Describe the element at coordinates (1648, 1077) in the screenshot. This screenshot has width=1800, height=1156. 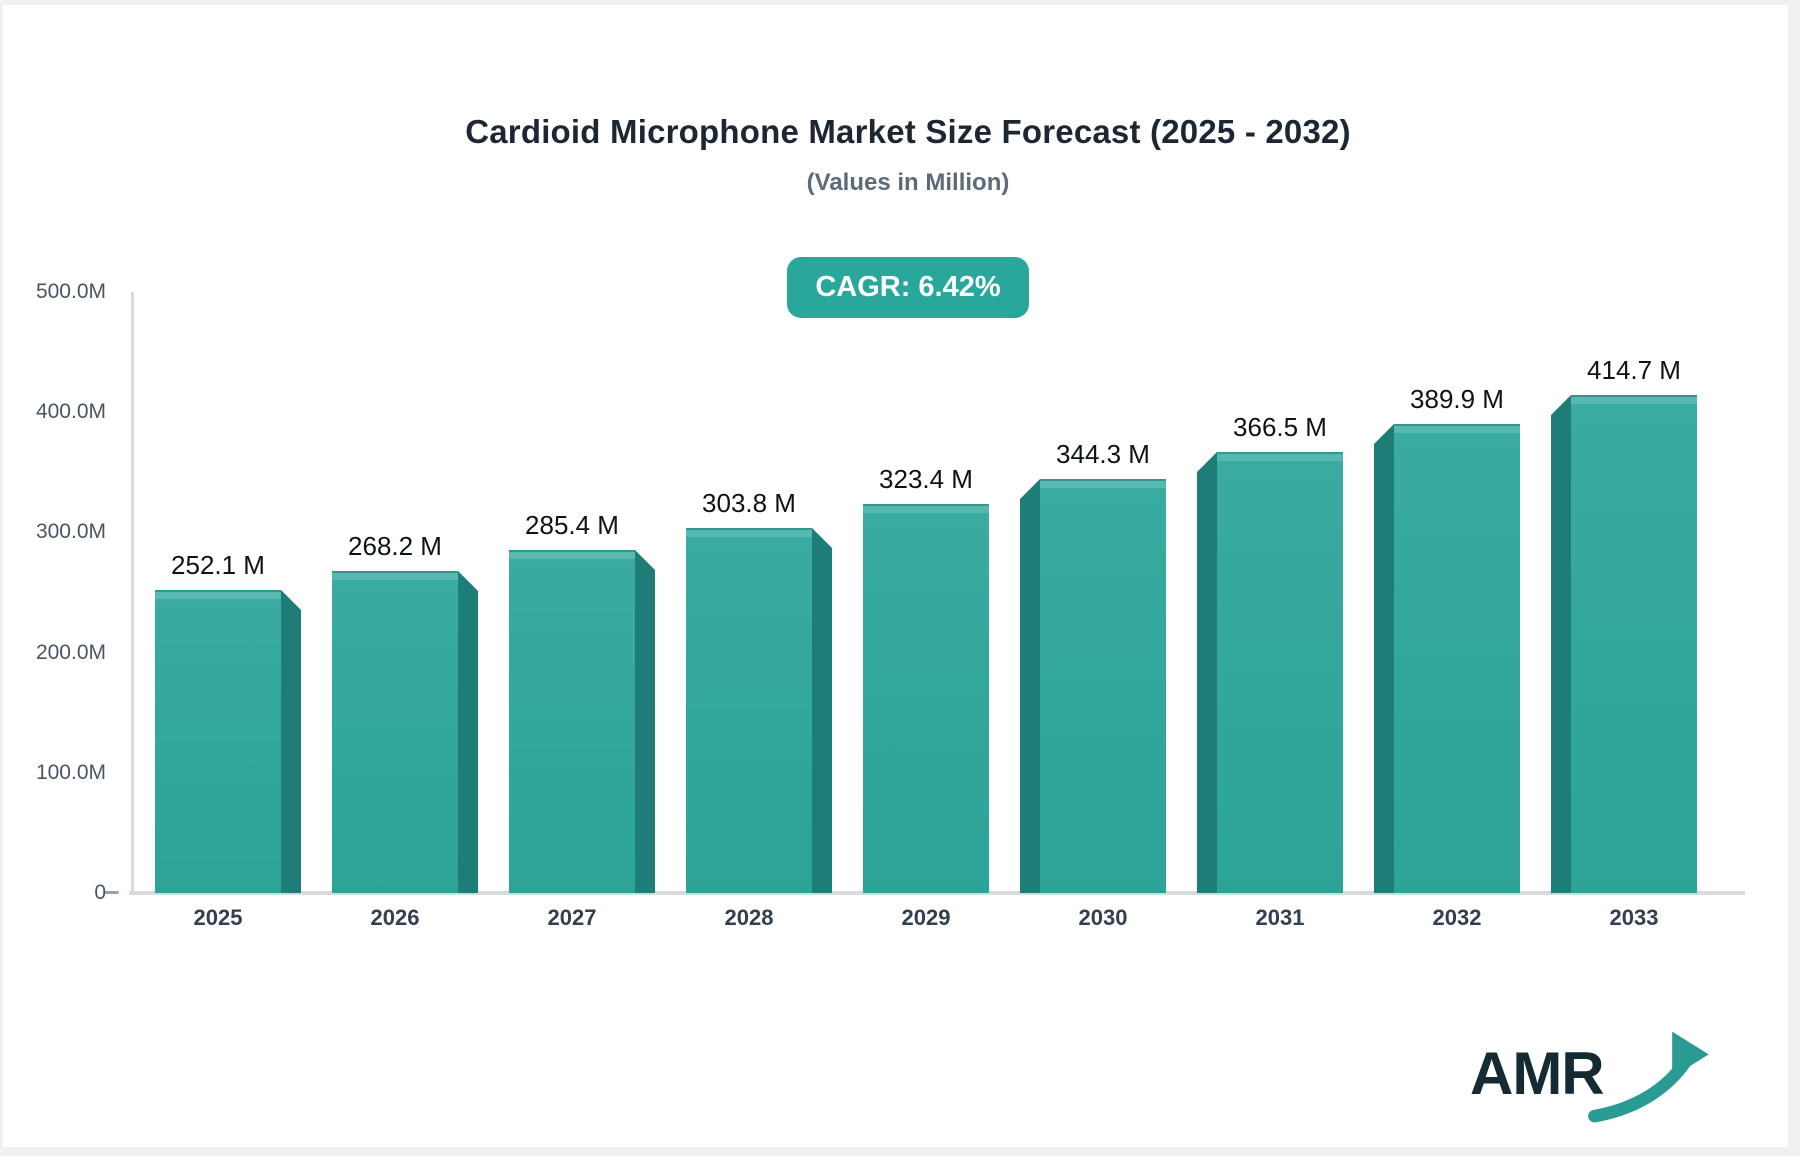
I see `growth-arrow-icon` at that location.